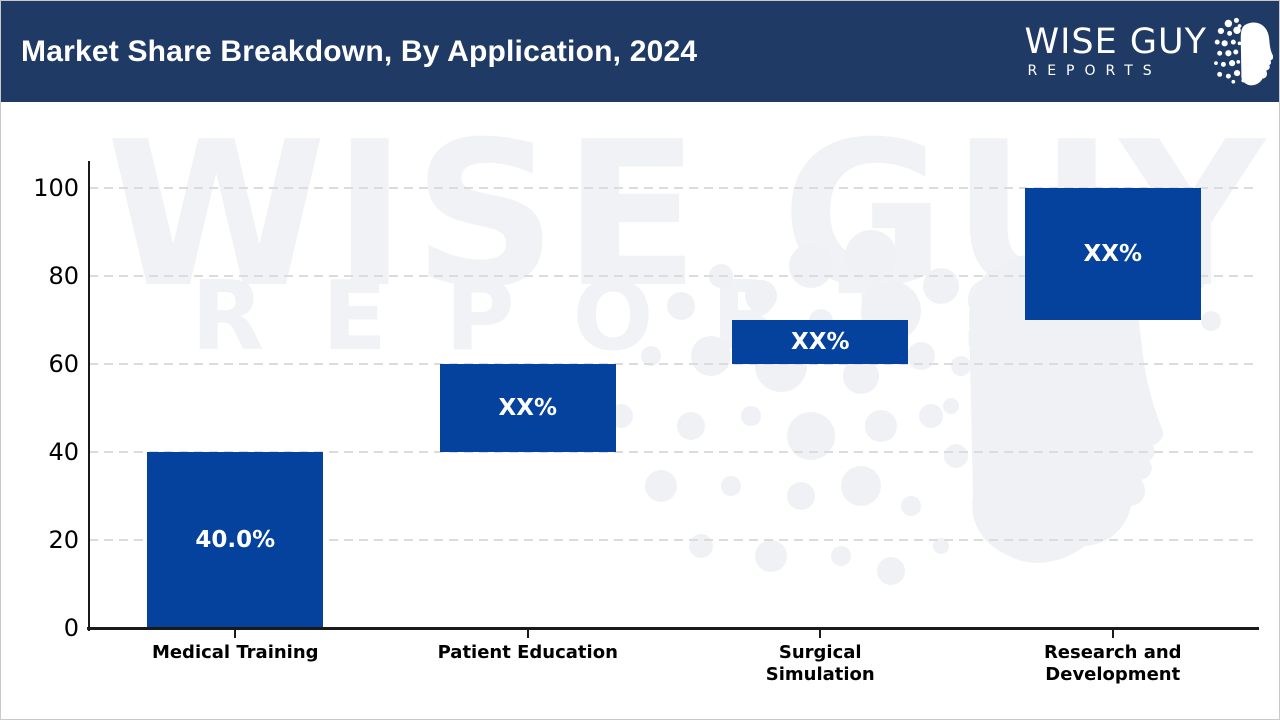 This screenshot has height=720, width=1280. What do you see at coordinates (63, 363) in the screenshot?
I see `y-tick-label: 60` at bounding box center [63, 363].